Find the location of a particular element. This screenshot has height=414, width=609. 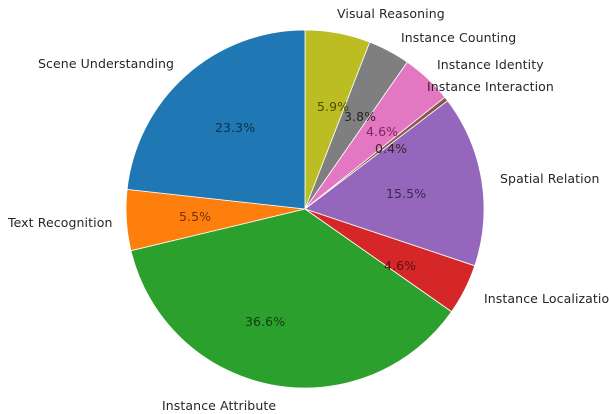

slice-label-instance-attribute: Instance Attribute is located at coordinates (219, 405).